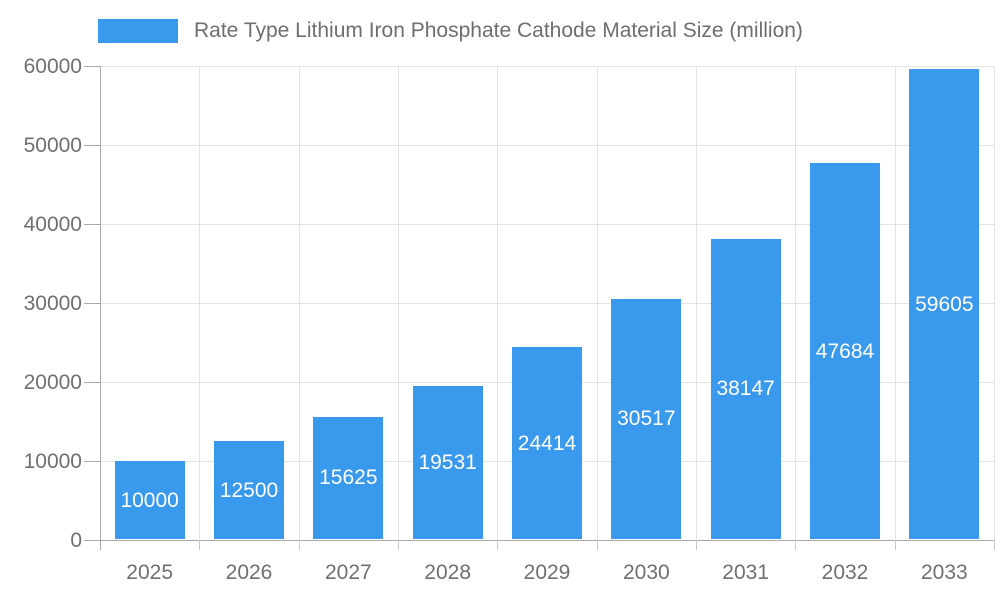 This screenshot has height=600, width=1000. I want to click on x-axis-label: 2030, so click(646, 572).